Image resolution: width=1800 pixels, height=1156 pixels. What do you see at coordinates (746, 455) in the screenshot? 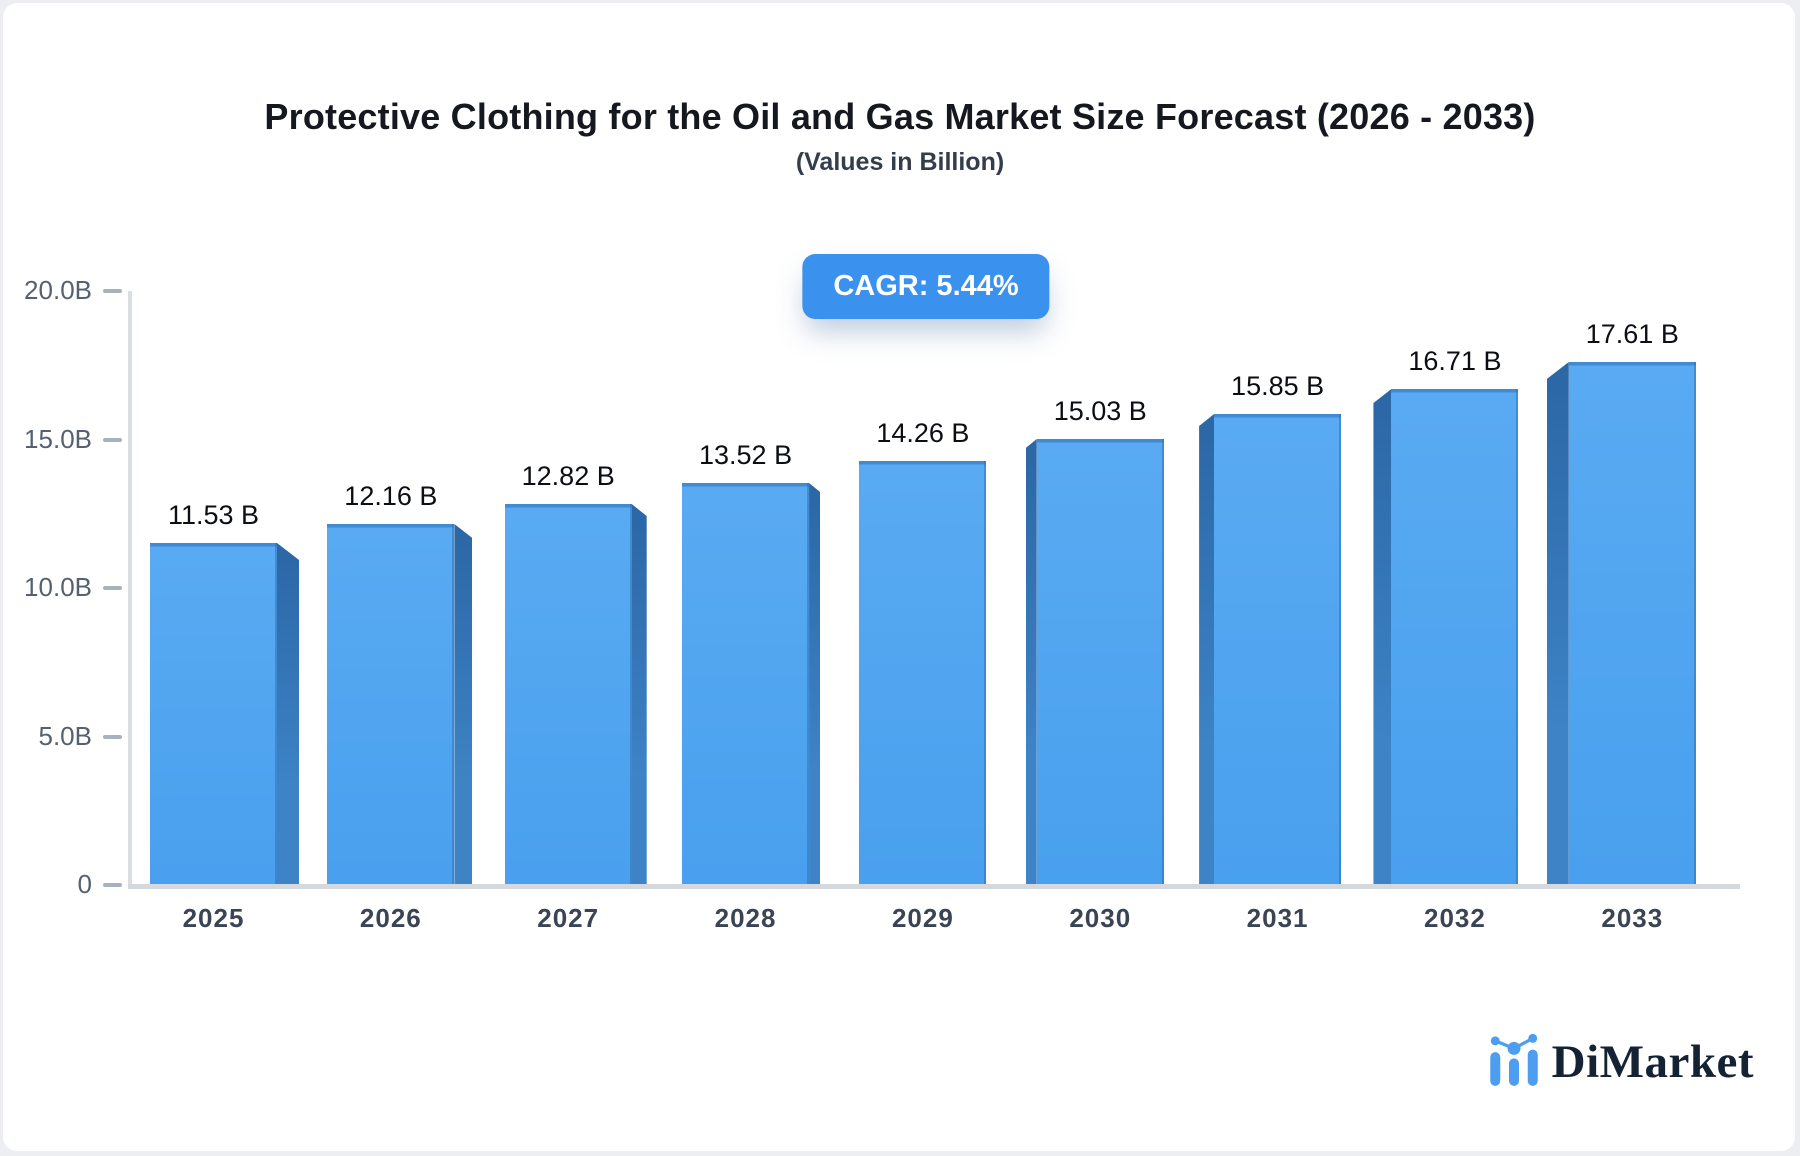
I see `bar-value-label-2028: 13.52 B` at bounding box center [746, 455].